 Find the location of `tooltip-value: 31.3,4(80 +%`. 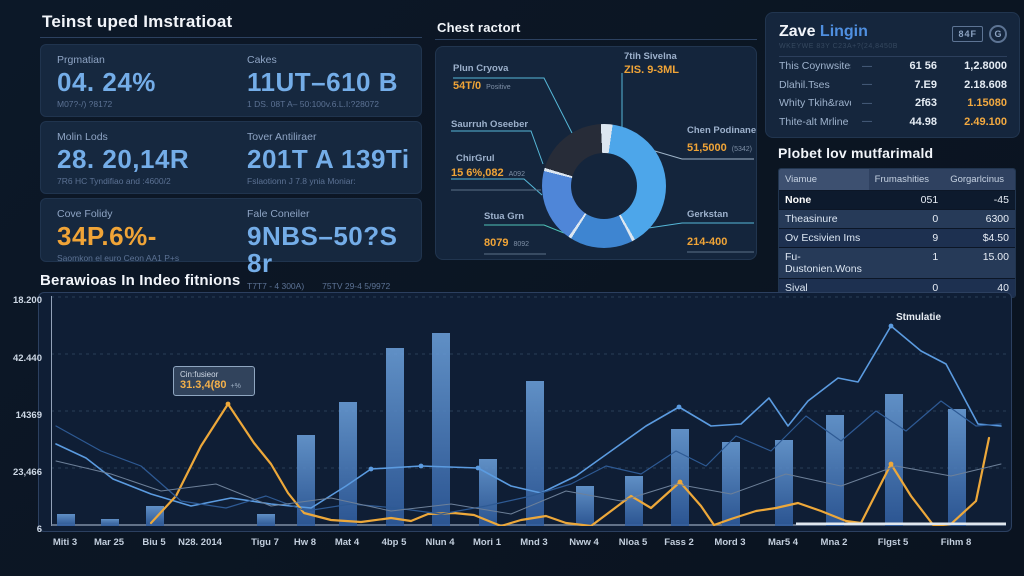

tooltip-value: 31.3,4(80 +% is located at coordinates (210, 385).